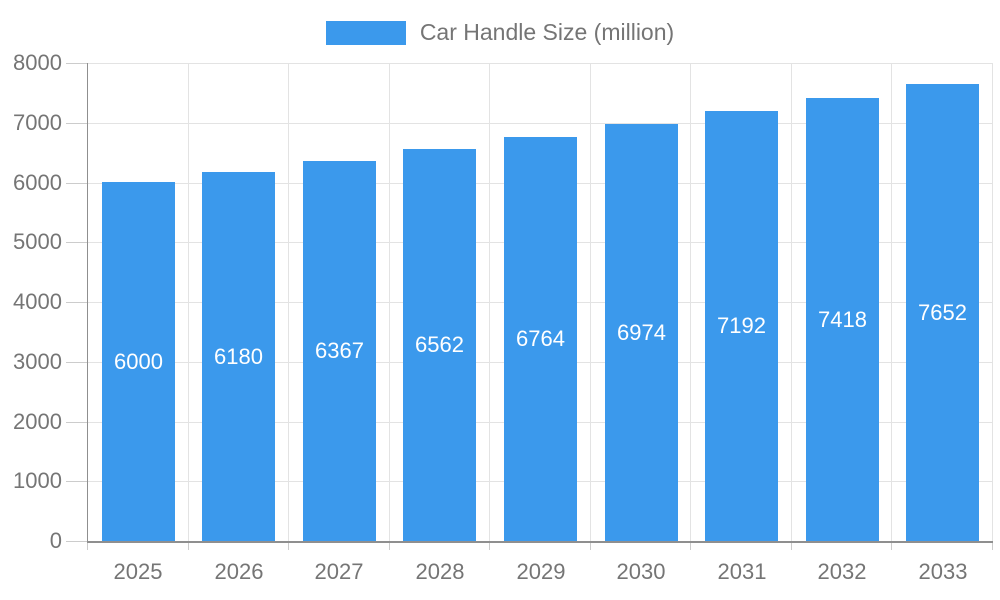 The image size is (1000, 600). Describe the element at coordinates (55, 540) in the screenshot. I see `y-axis-tick-label: 0` at that location.